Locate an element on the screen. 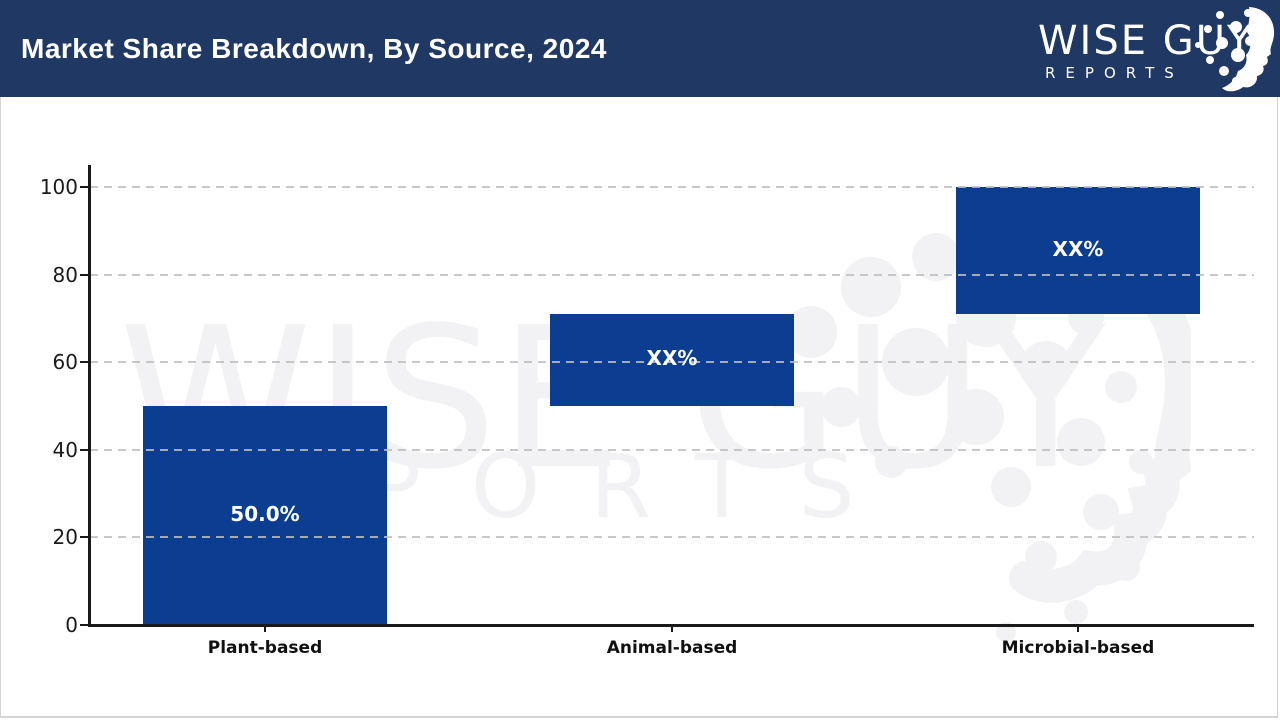 The height and width of the screenshot is (720, 1280). x-tick-microbial-based is located at coordinates (1078, 628).